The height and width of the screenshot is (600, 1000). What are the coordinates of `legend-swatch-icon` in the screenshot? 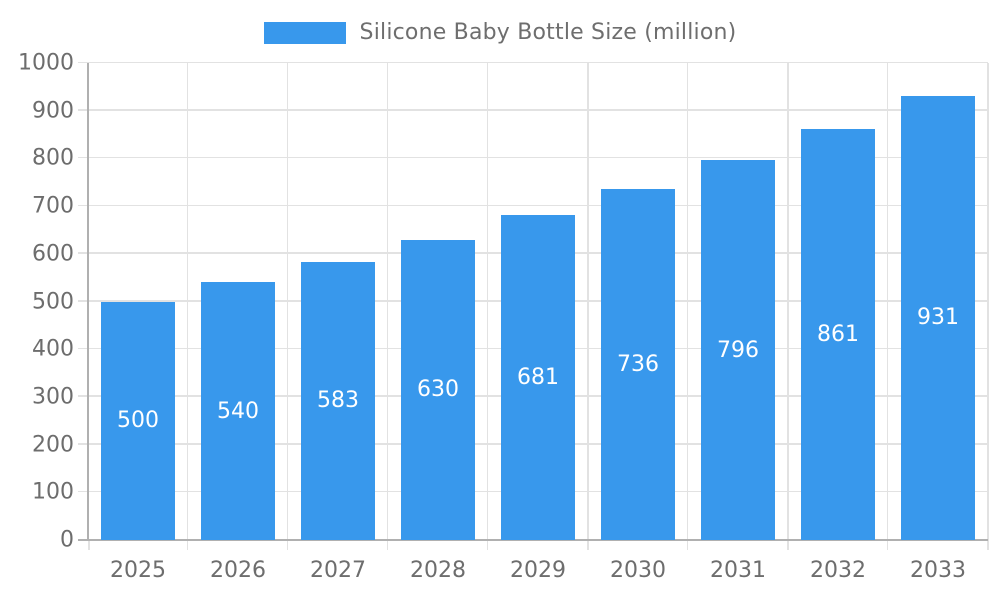 It's located at (304, 32).